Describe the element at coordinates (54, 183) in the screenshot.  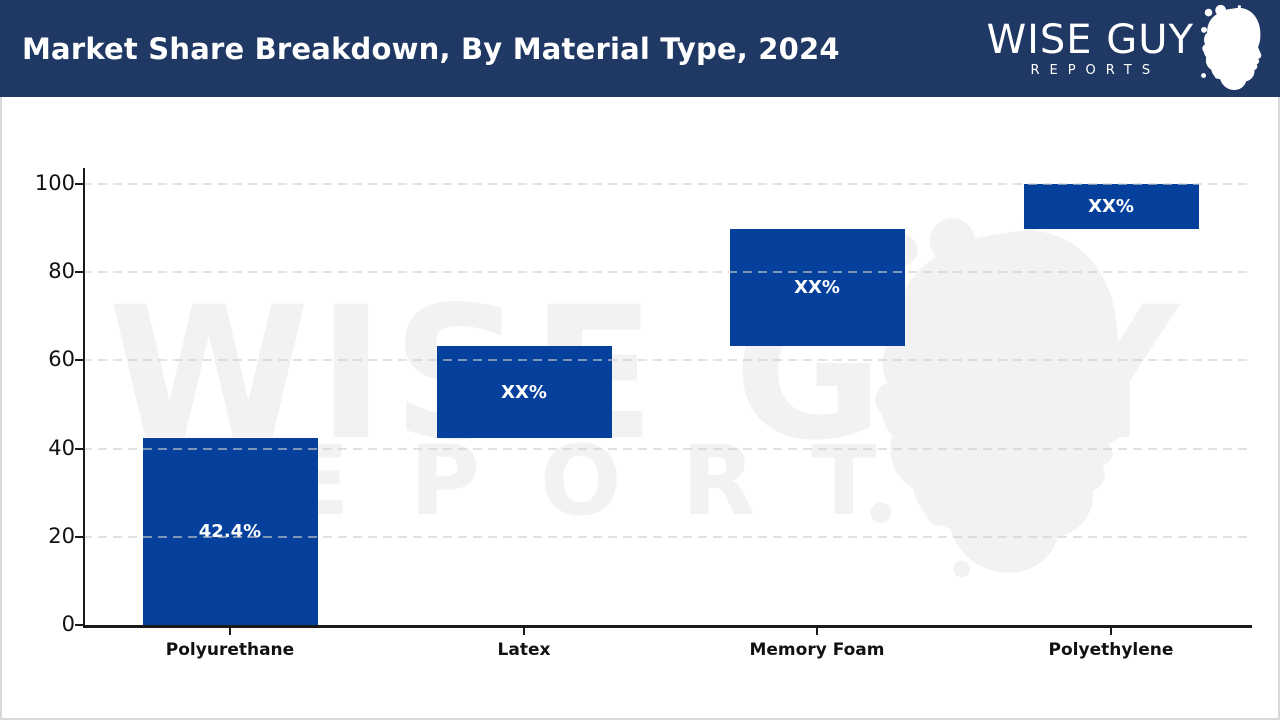
I see `y-tick-label: 100` at that location.